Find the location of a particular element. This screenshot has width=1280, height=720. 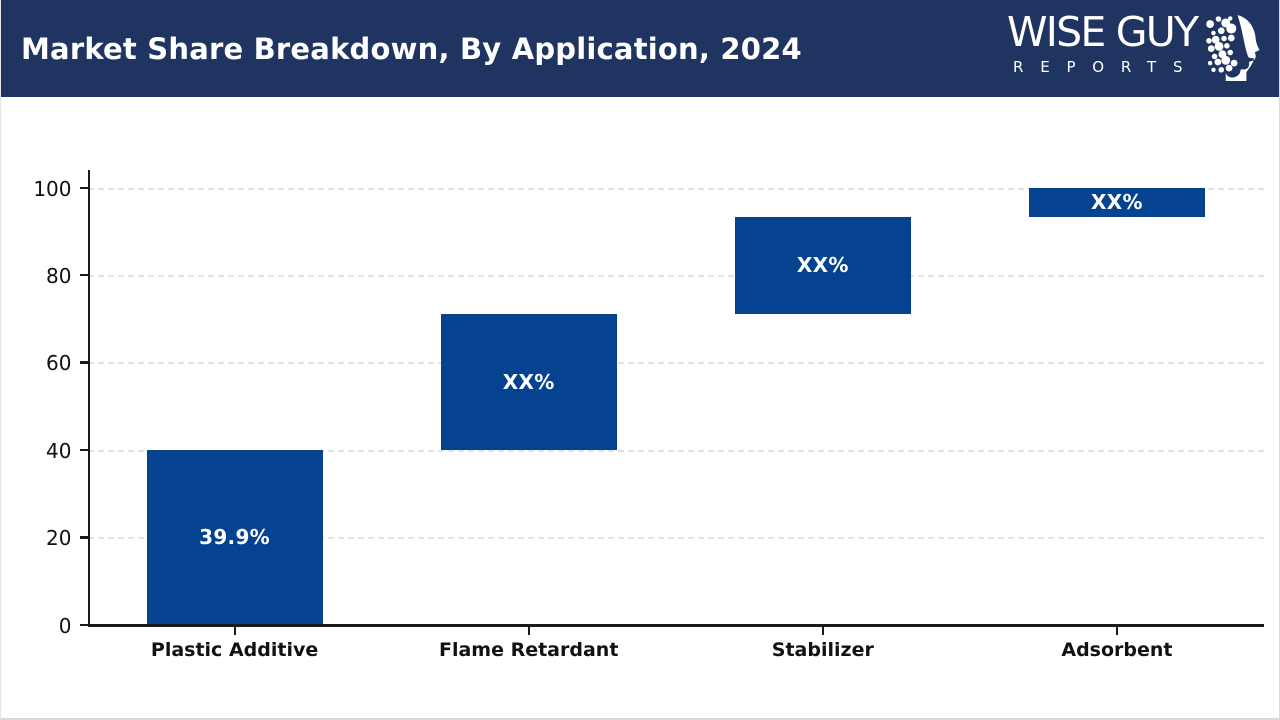

bar-plastic-additive: 39.9% is located at coordinates (234, 537).